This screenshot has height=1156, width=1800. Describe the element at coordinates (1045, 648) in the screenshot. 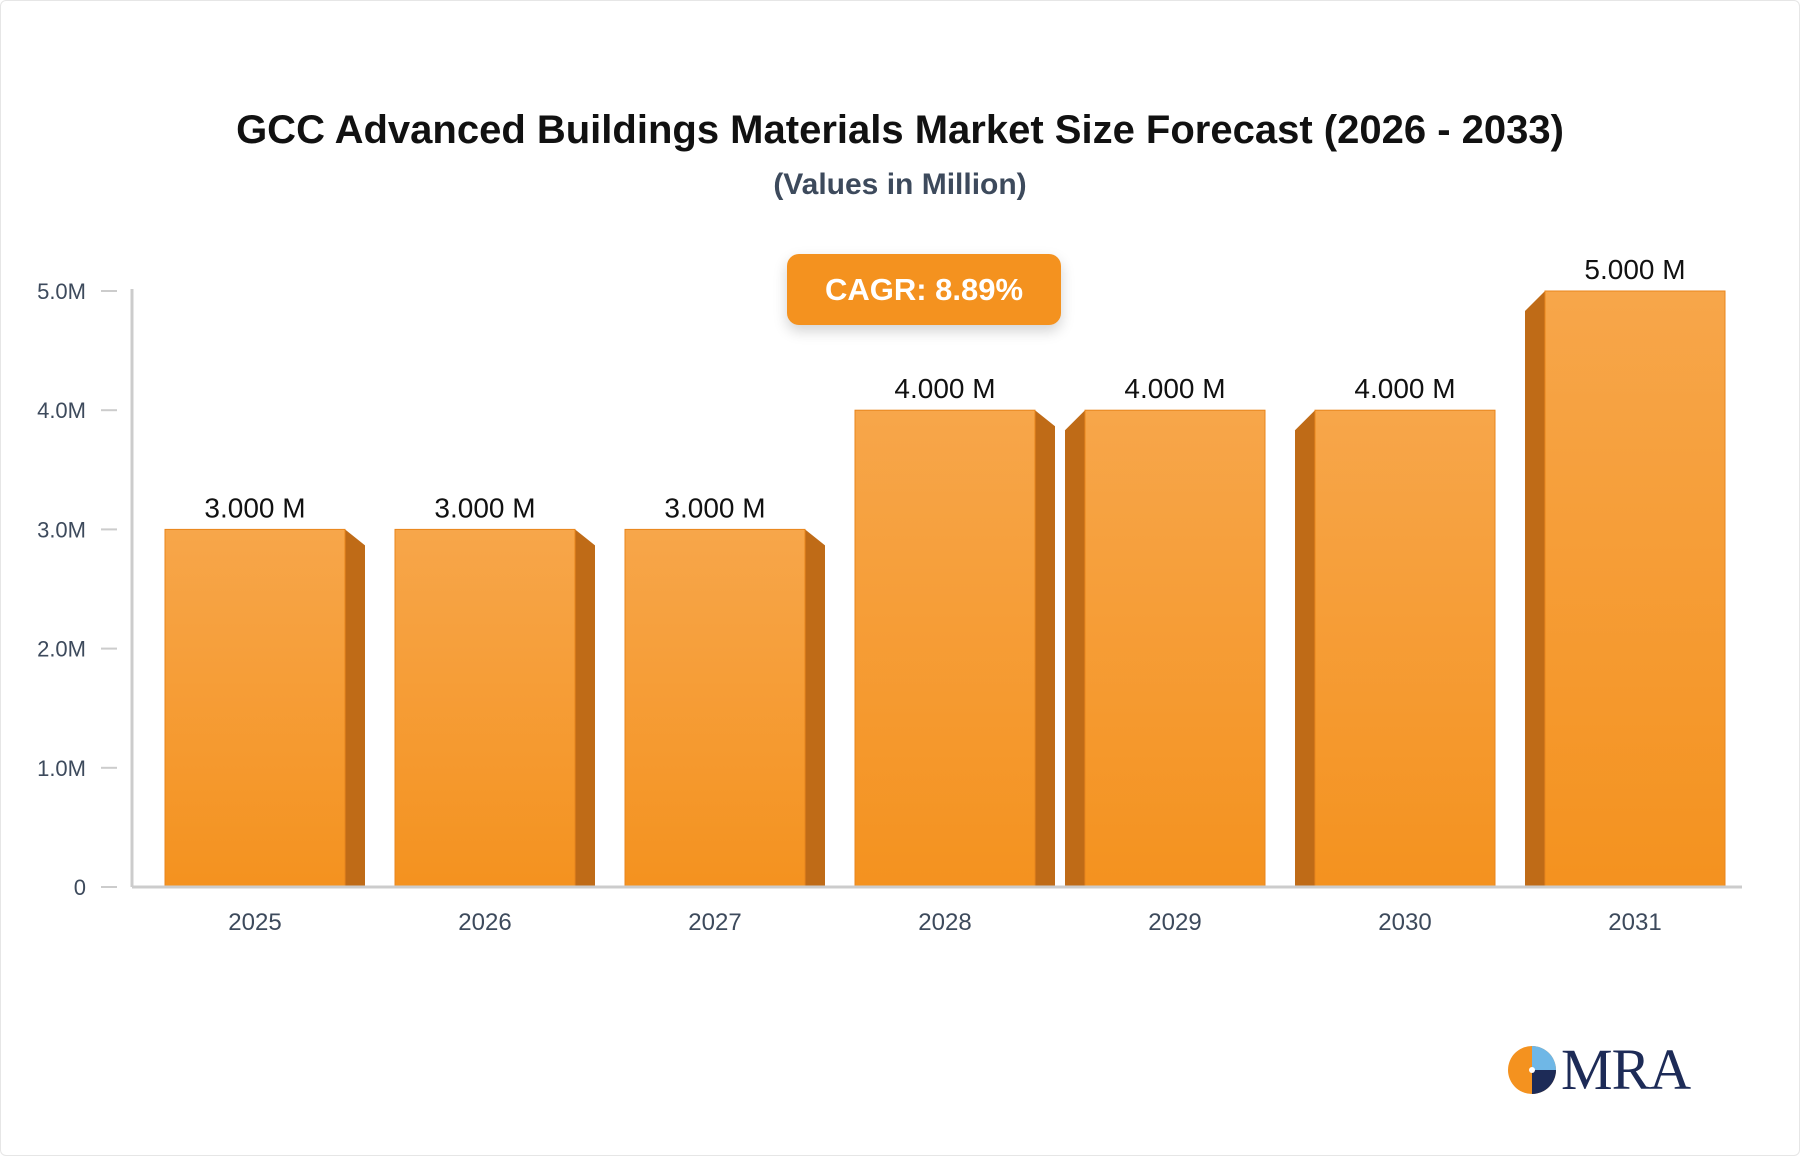

I see `bar-side-2028` at that location.